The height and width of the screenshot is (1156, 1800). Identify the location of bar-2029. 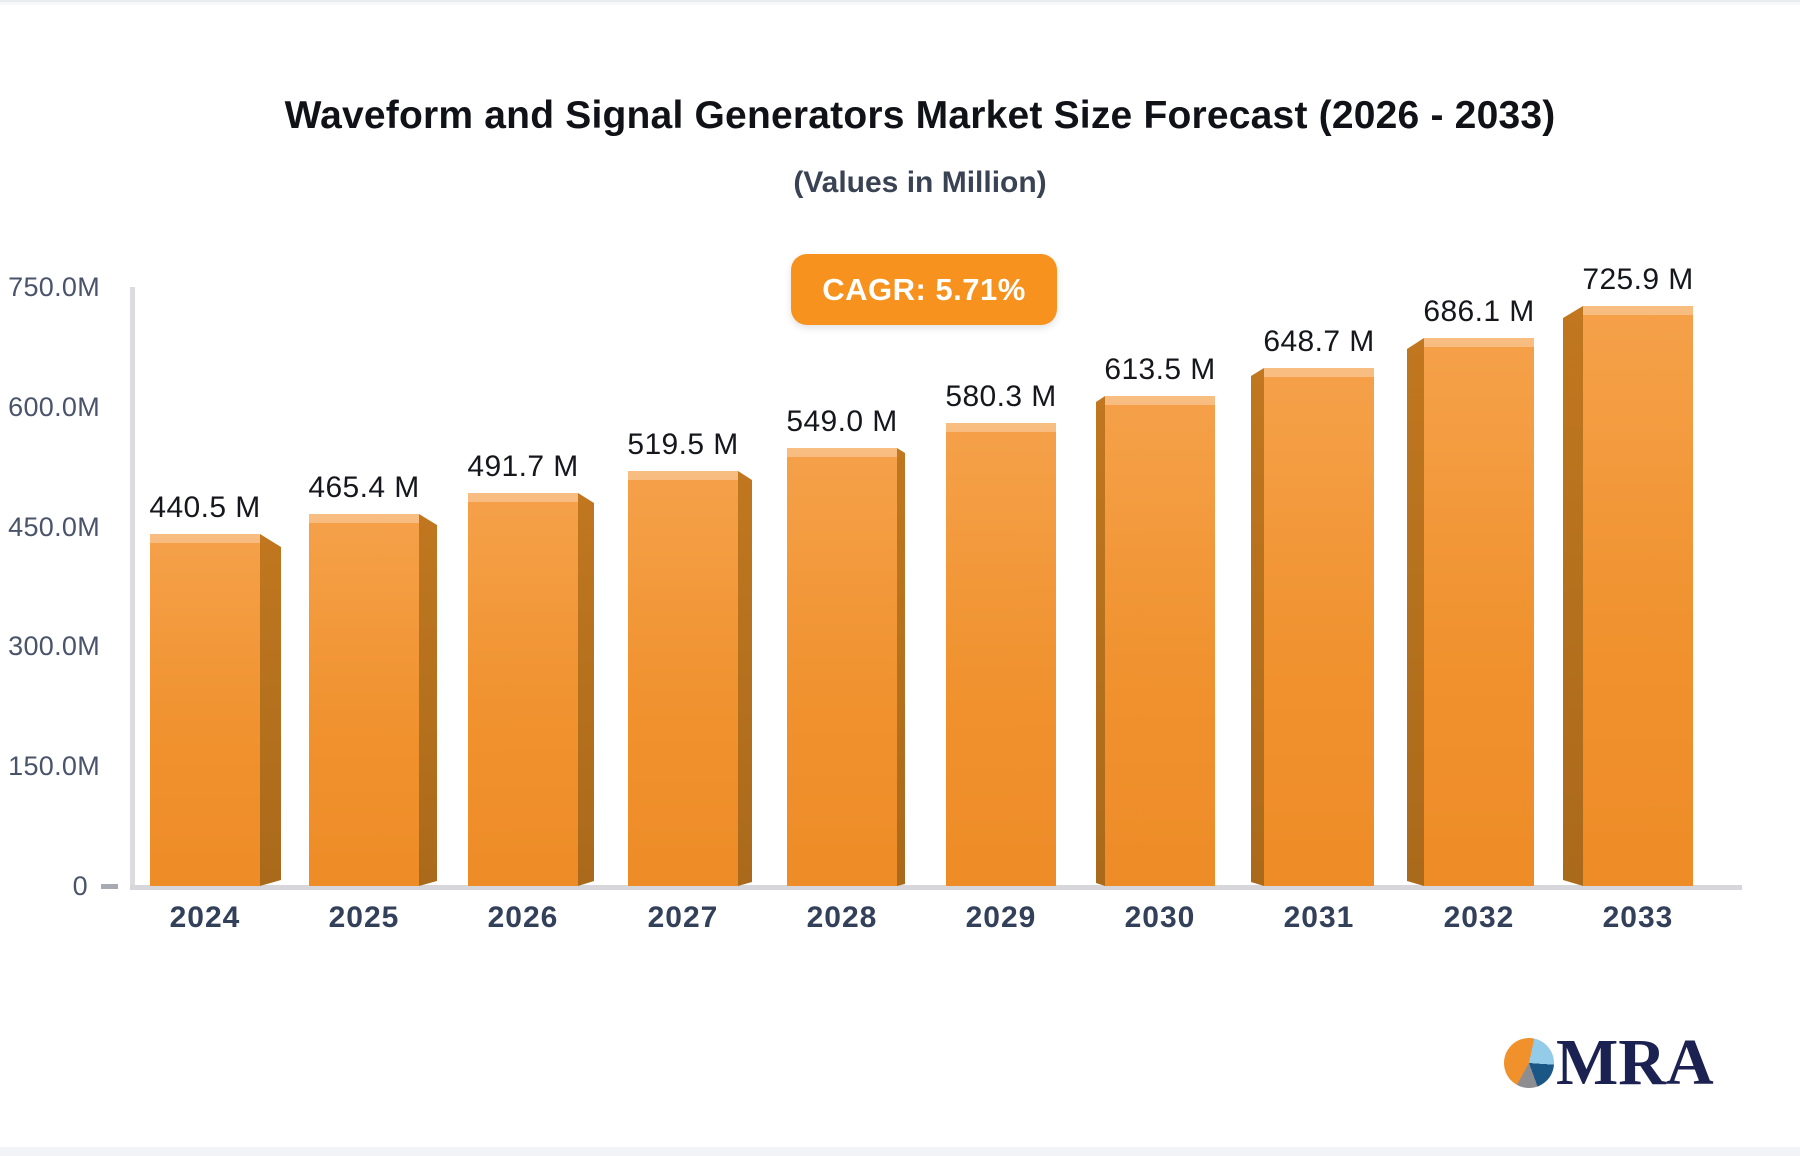
(1001, 654).